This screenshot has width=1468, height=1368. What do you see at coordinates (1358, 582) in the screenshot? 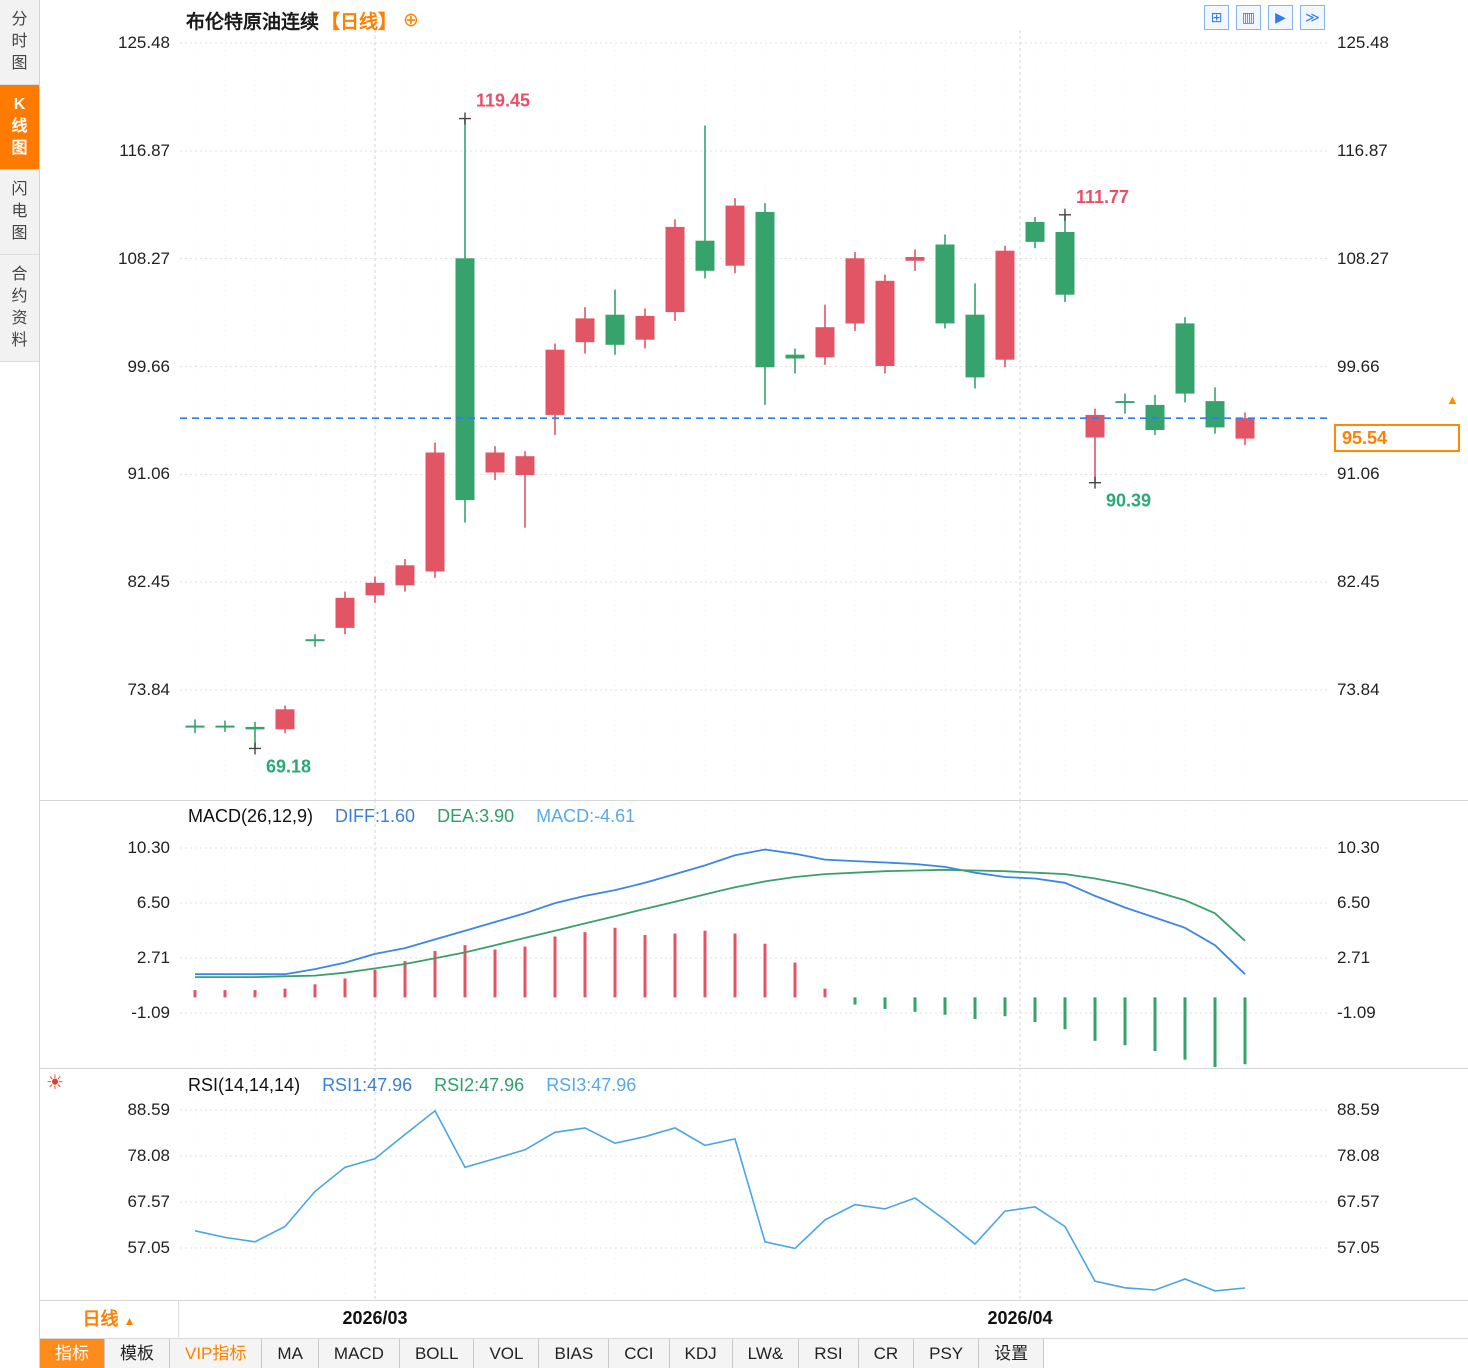
I see `axis-tick-label: 82.45` at bounding box center [1358, 582].